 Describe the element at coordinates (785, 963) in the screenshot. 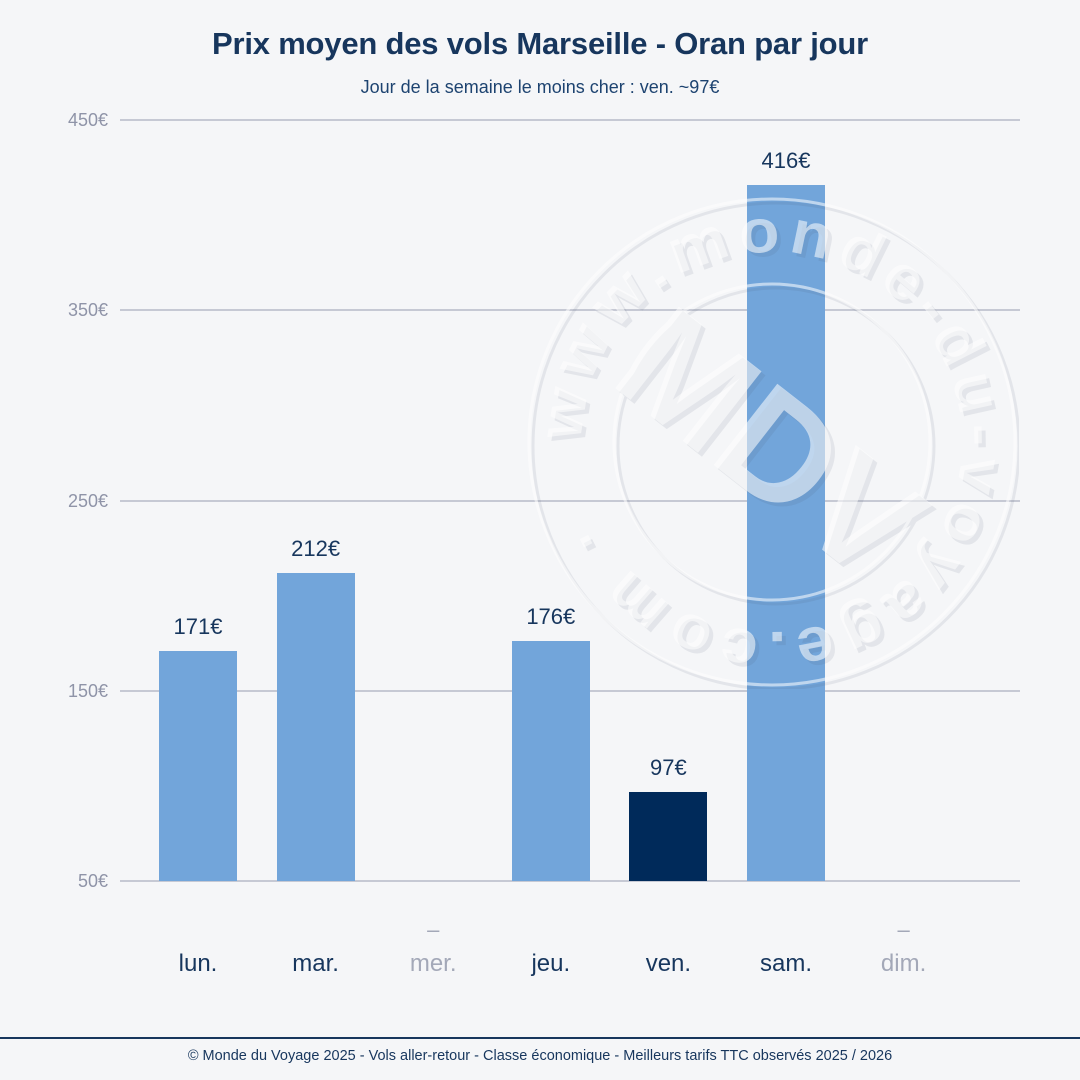

I see `xtick-label-sam: sam.` at that location.